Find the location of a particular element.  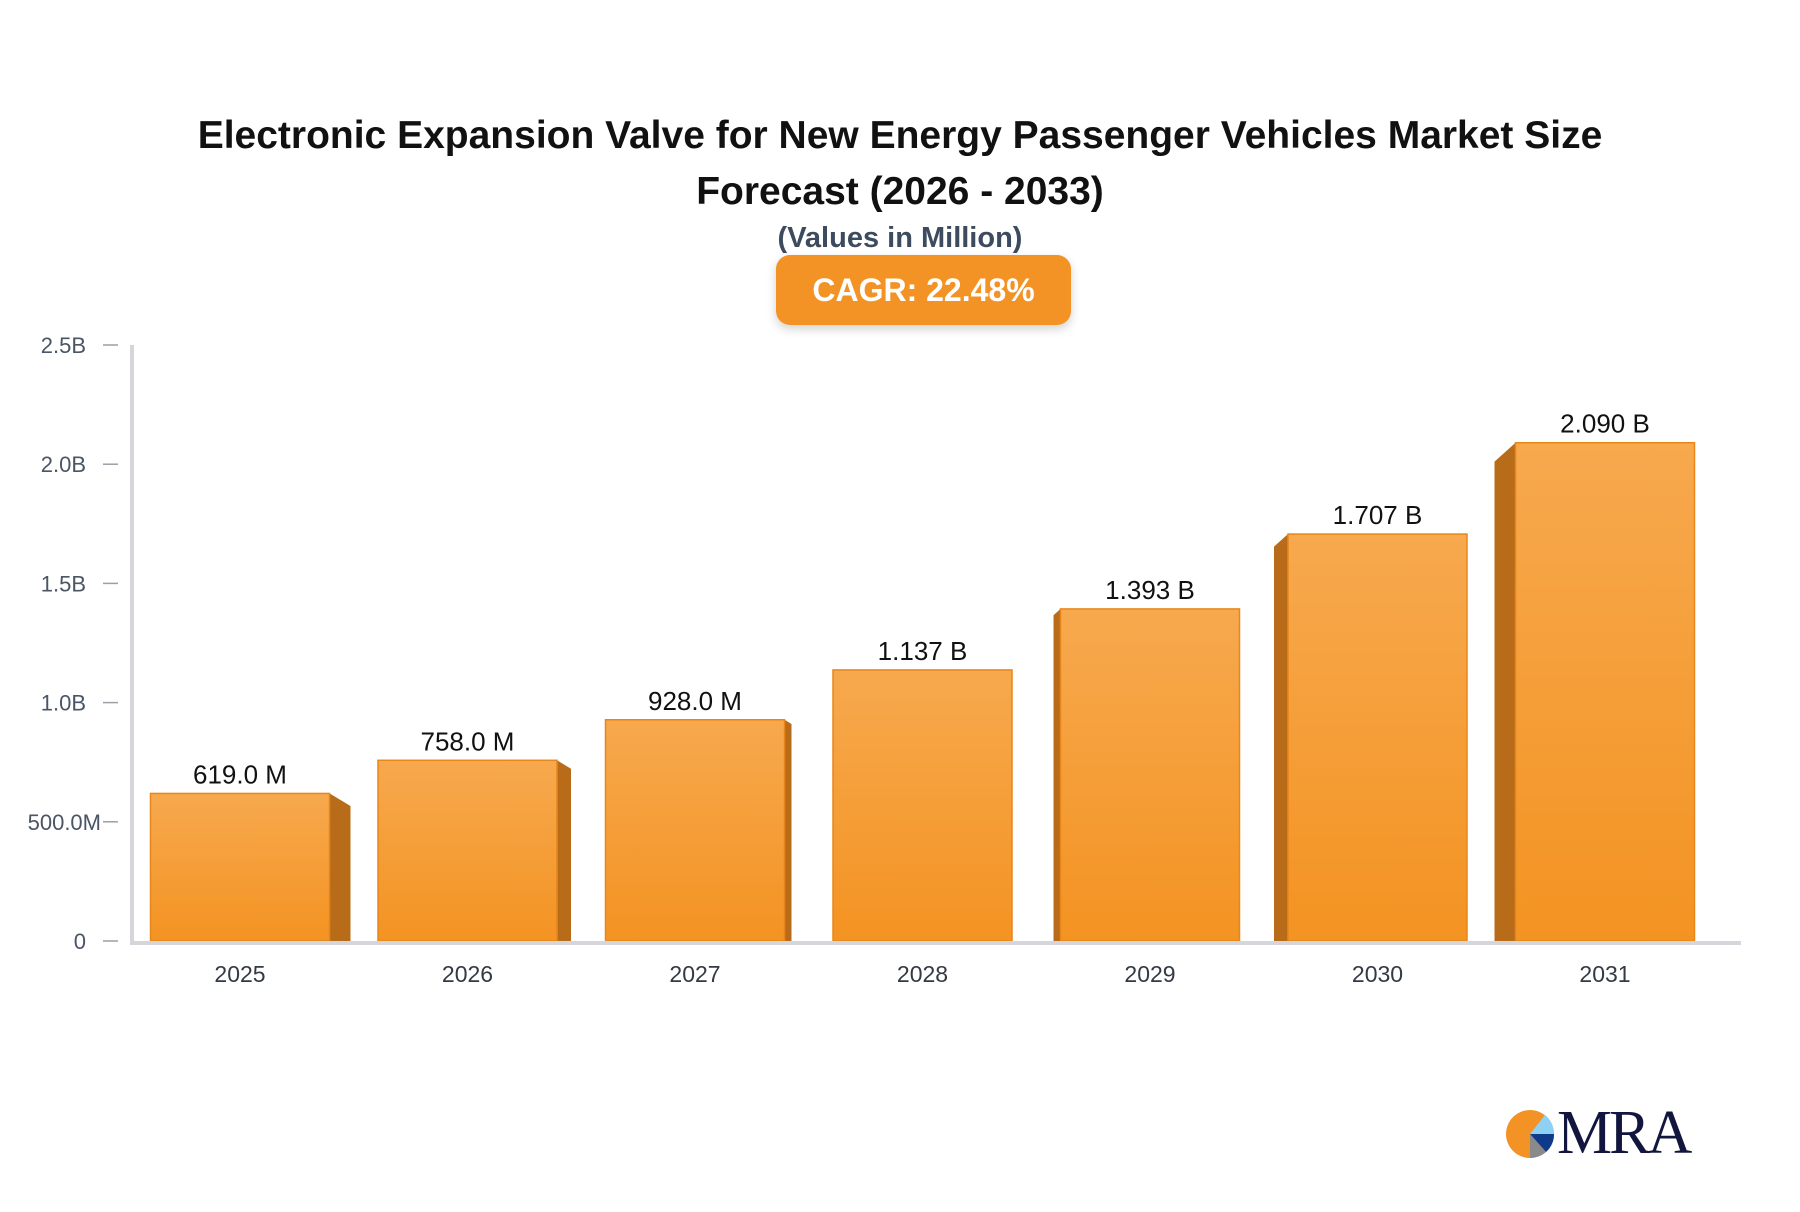

x-tick-label: 2029 is located at coordinates (1149, 974).